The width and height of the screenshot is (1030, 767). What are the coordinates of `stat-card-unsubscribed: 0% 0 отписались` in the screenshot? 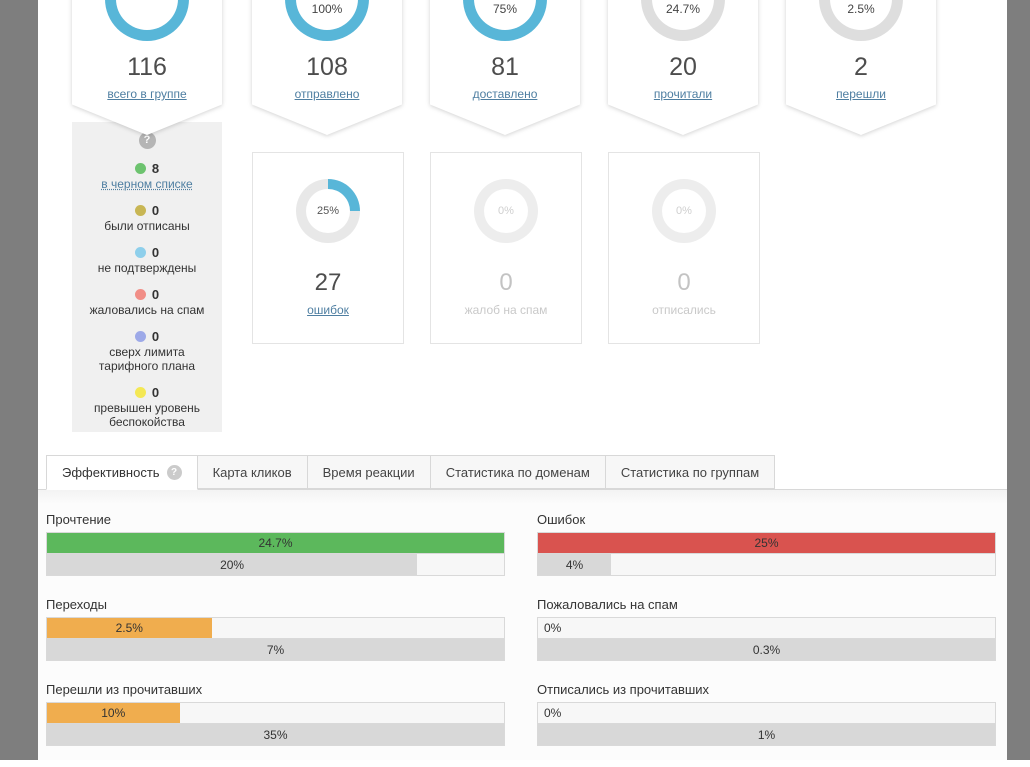 It's located at (684, 248).